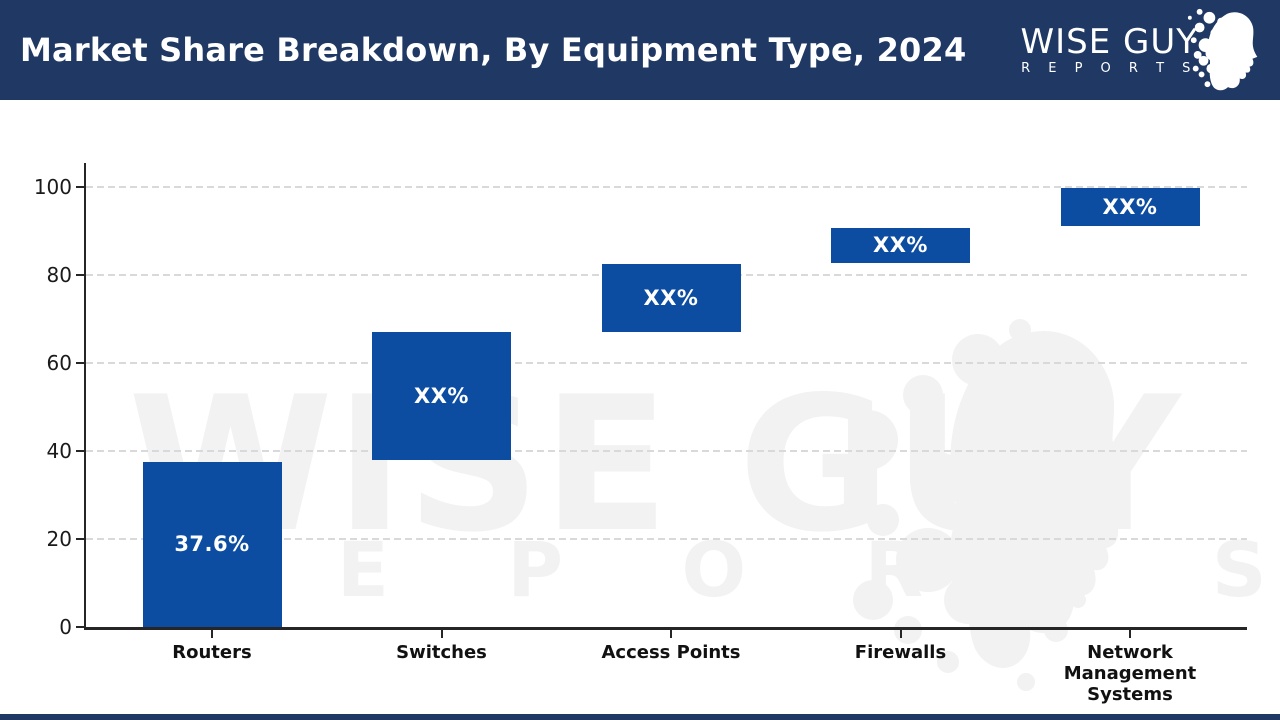 This screenshot has height=720, width=1280. I want to click on x-axis-category-label: Network Management Systems, so click(1130, 673).